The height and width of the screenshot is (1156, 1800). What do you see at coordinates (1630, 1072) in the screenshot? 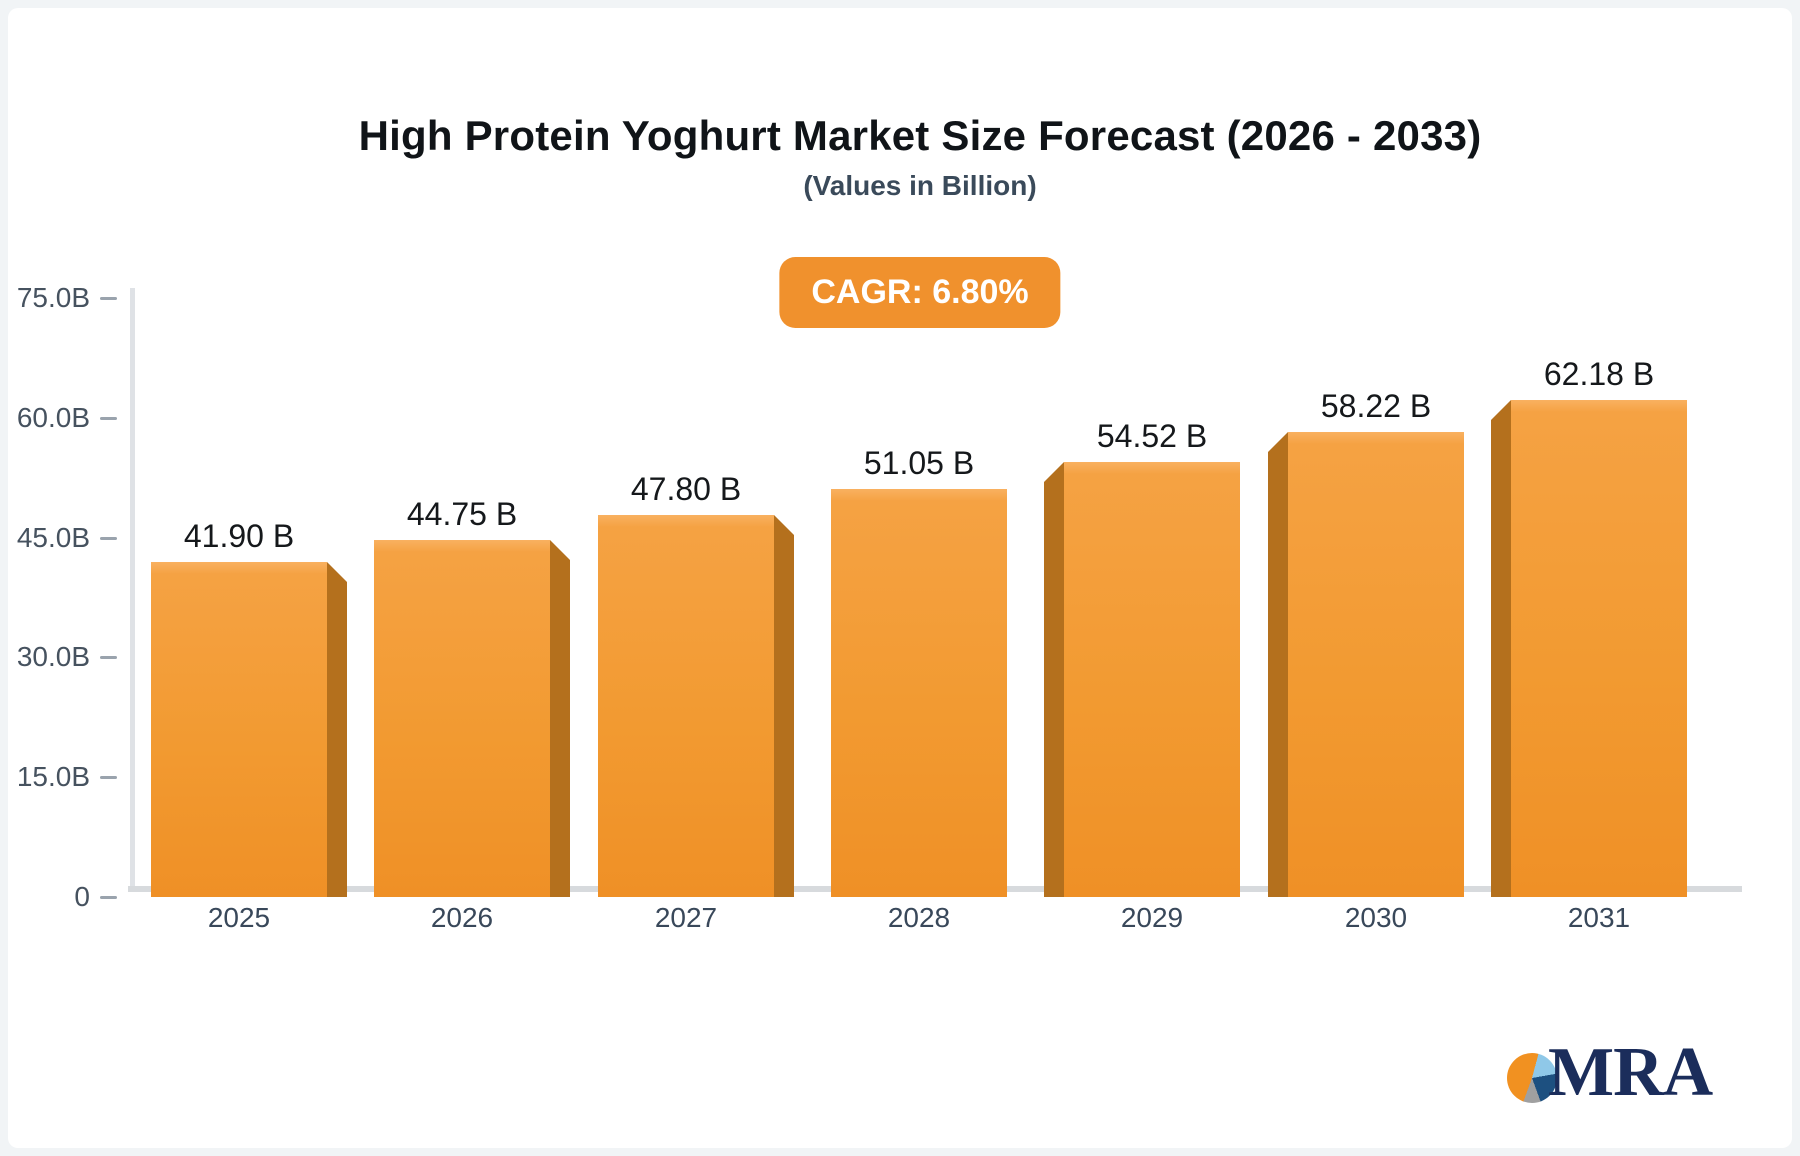
I see `logo-text: MRA` at bounding box center [1630, 1072].